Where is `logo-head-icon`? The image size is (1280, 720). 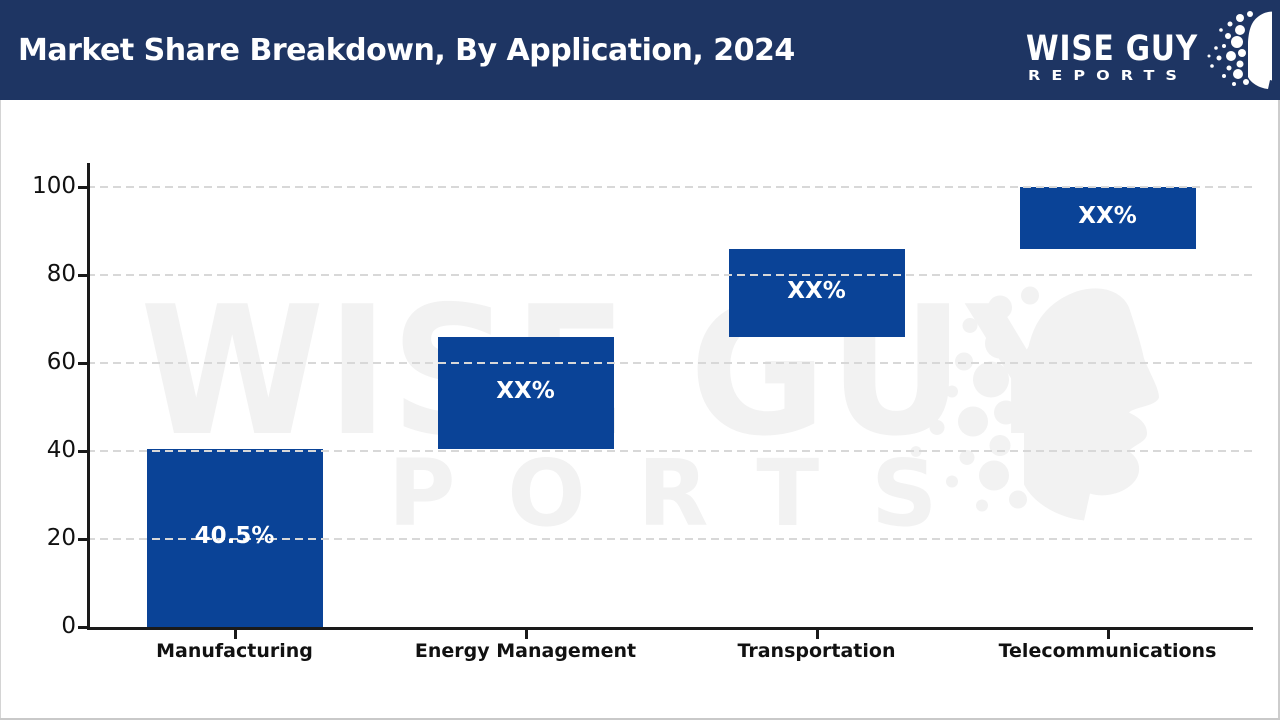
logo-head-icon is located at coordinates (1239, 50).